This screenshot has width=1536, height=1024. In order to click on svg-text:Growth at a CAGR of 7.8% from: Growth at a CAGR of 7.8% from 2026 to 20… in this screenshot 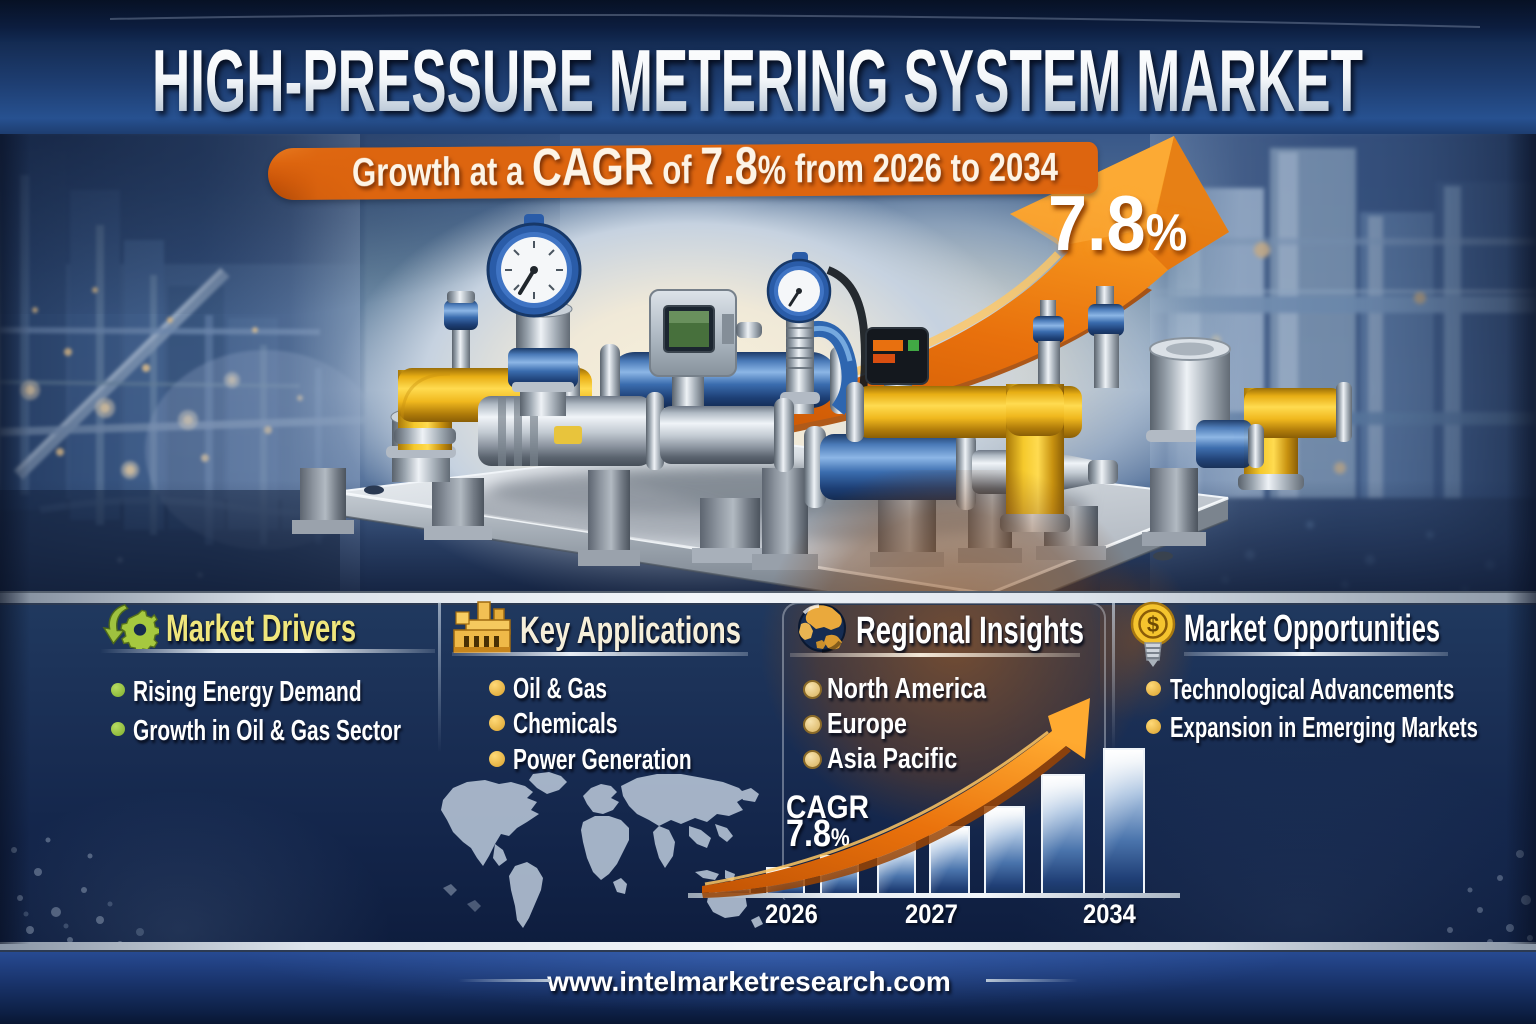, I will do `click(705, 166)`.